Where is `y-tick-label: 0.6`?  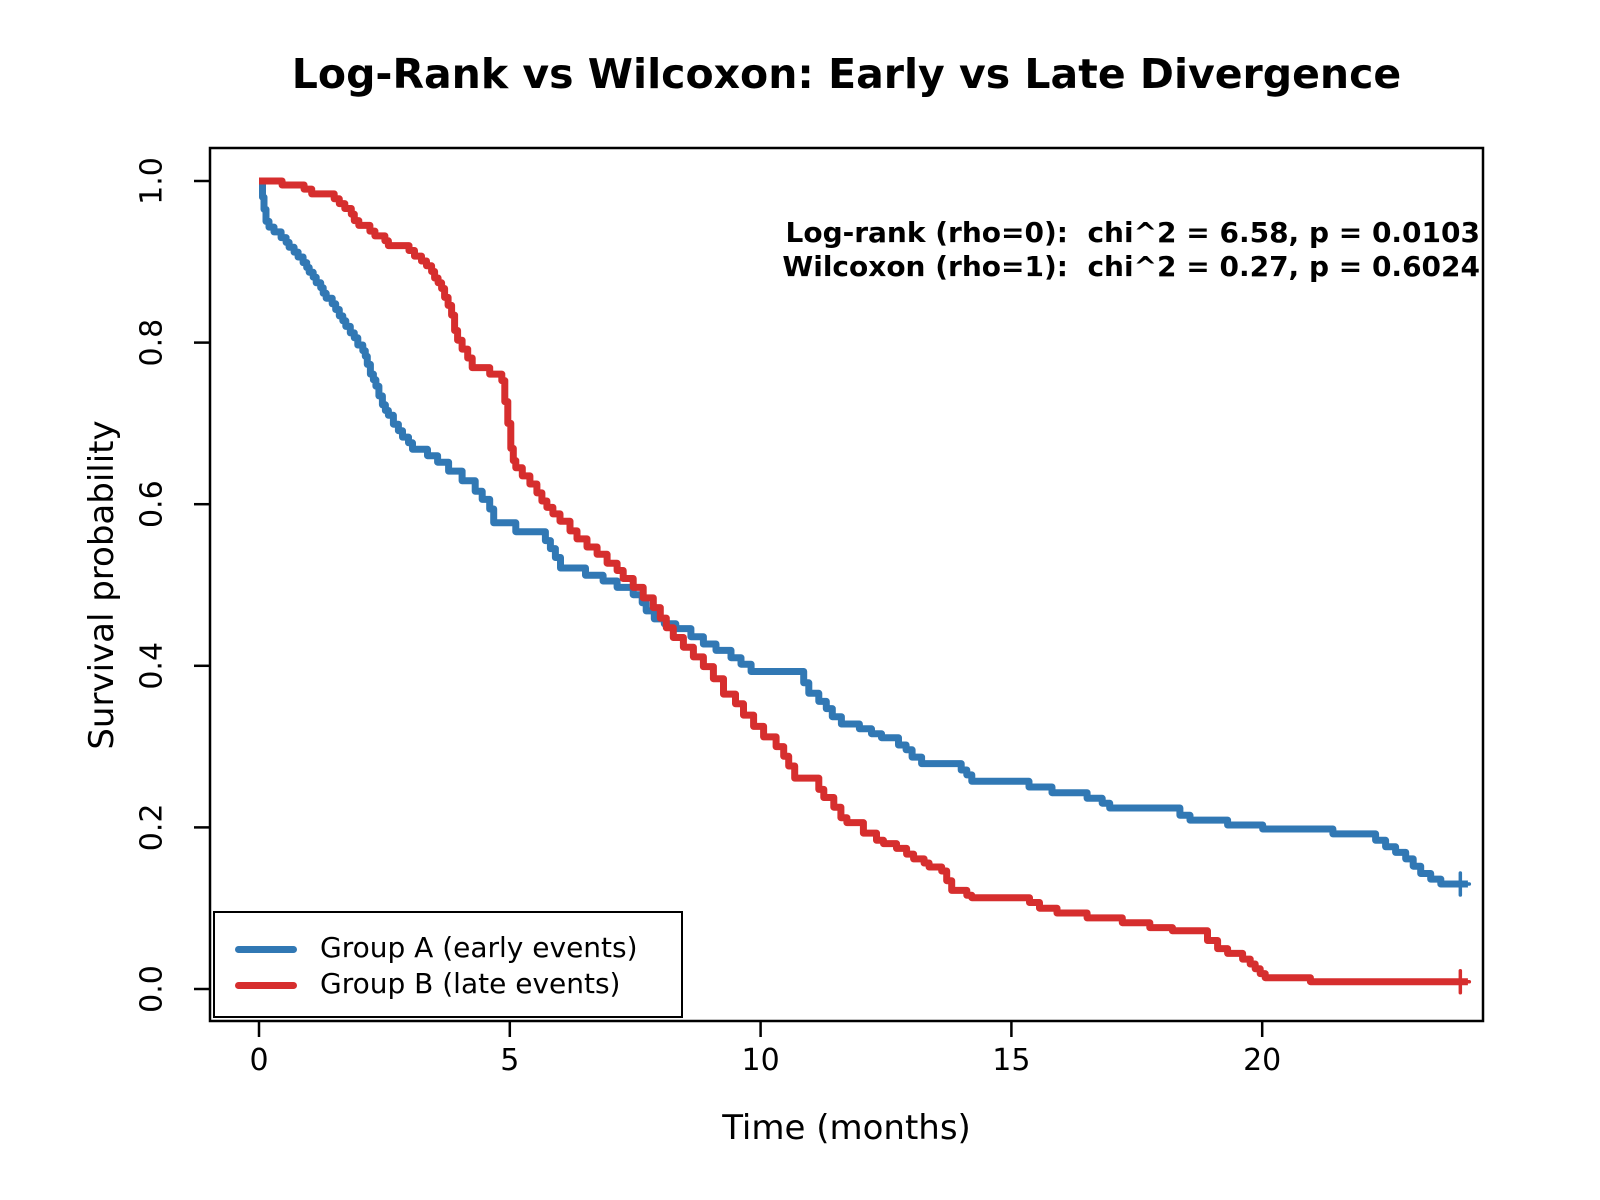 y-tick-label: 0.6 is located at coordinates (152, 504).